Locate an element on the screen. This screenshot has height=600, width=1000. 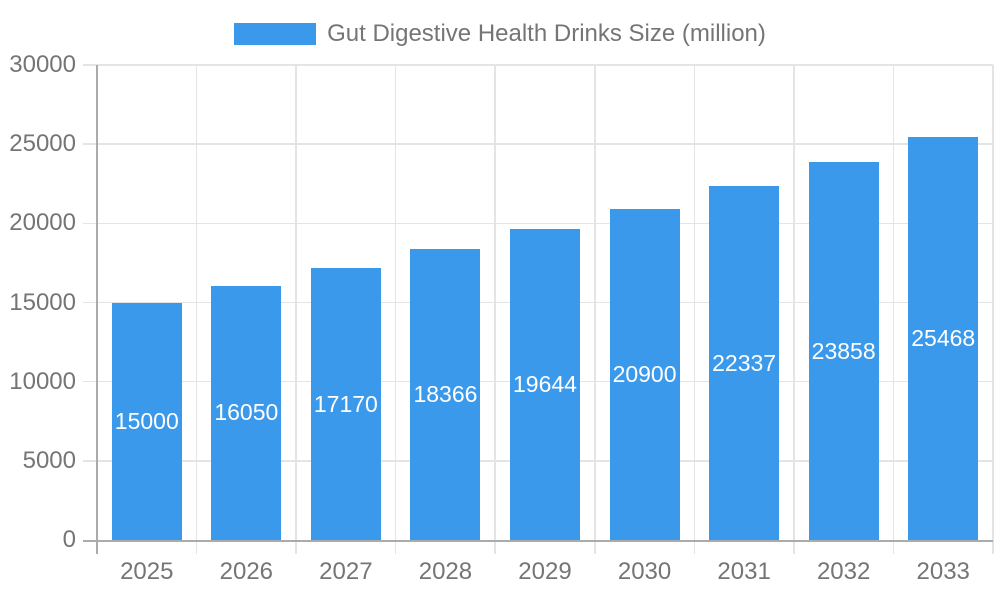
bar-value-label-2026: 16050 is located at coordinates (246, 412).